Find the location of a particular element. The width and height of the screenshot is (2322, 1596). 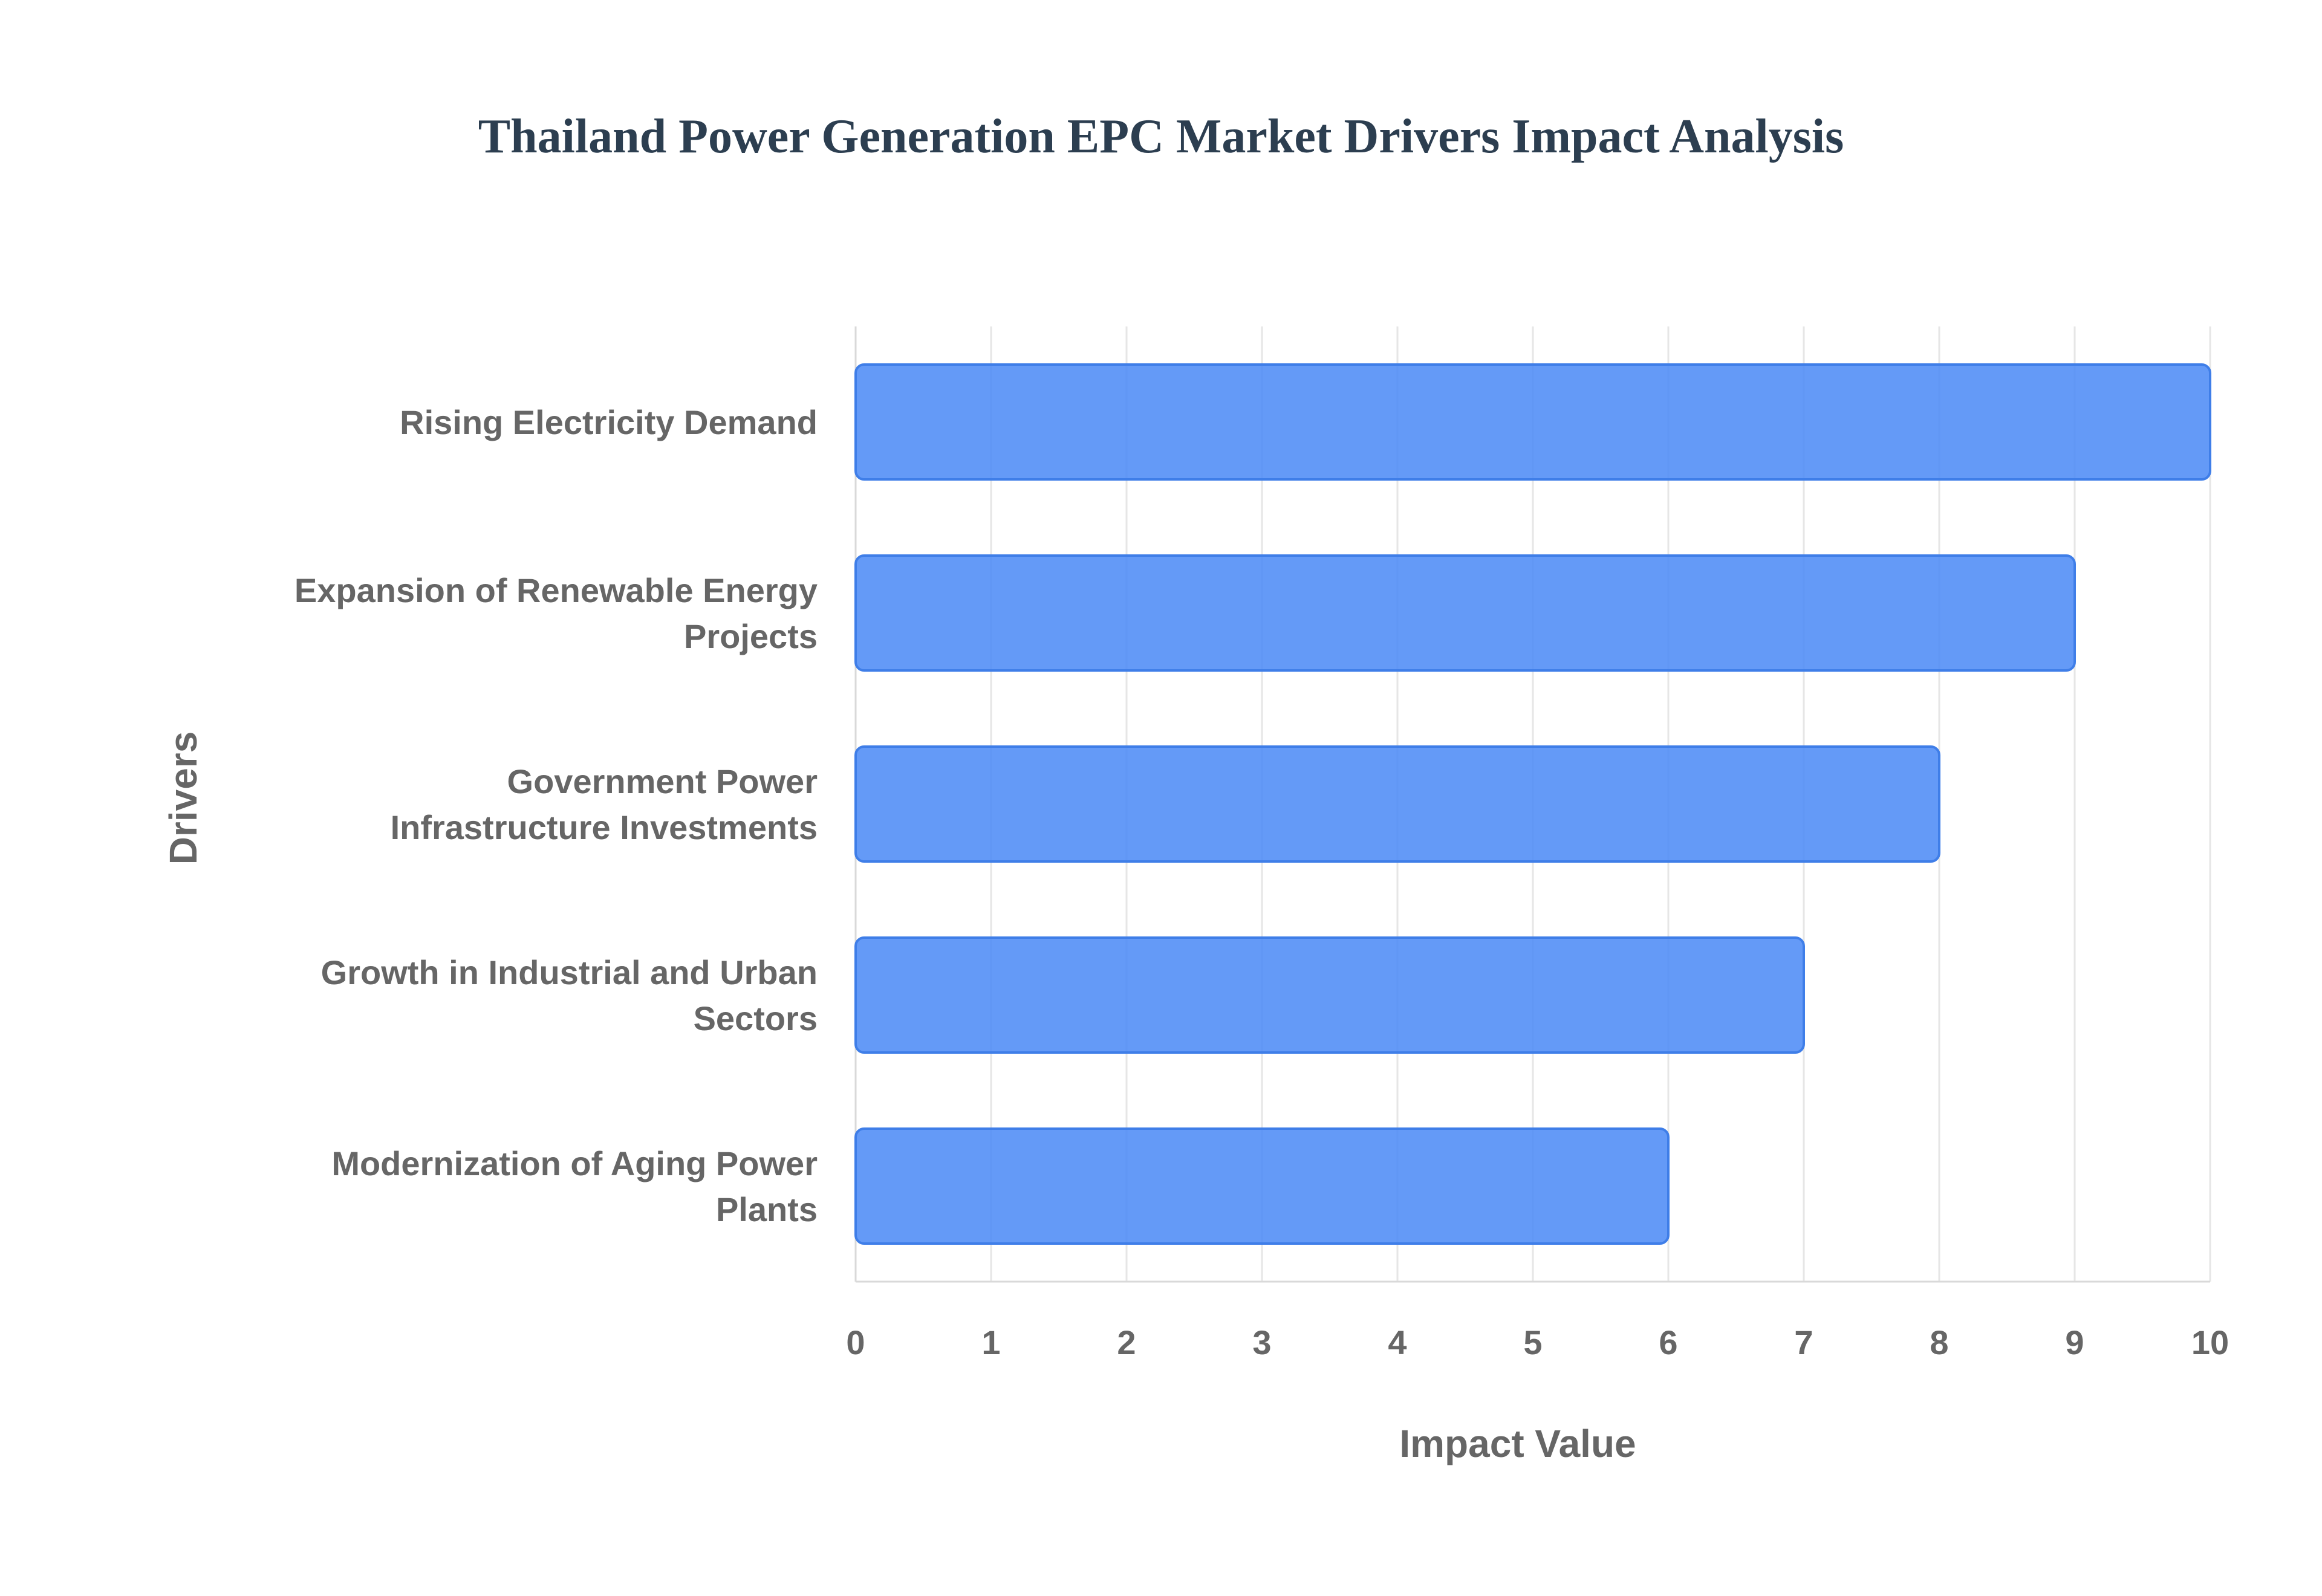

category-label-line: Plants is located at coordinates (767, 1209).